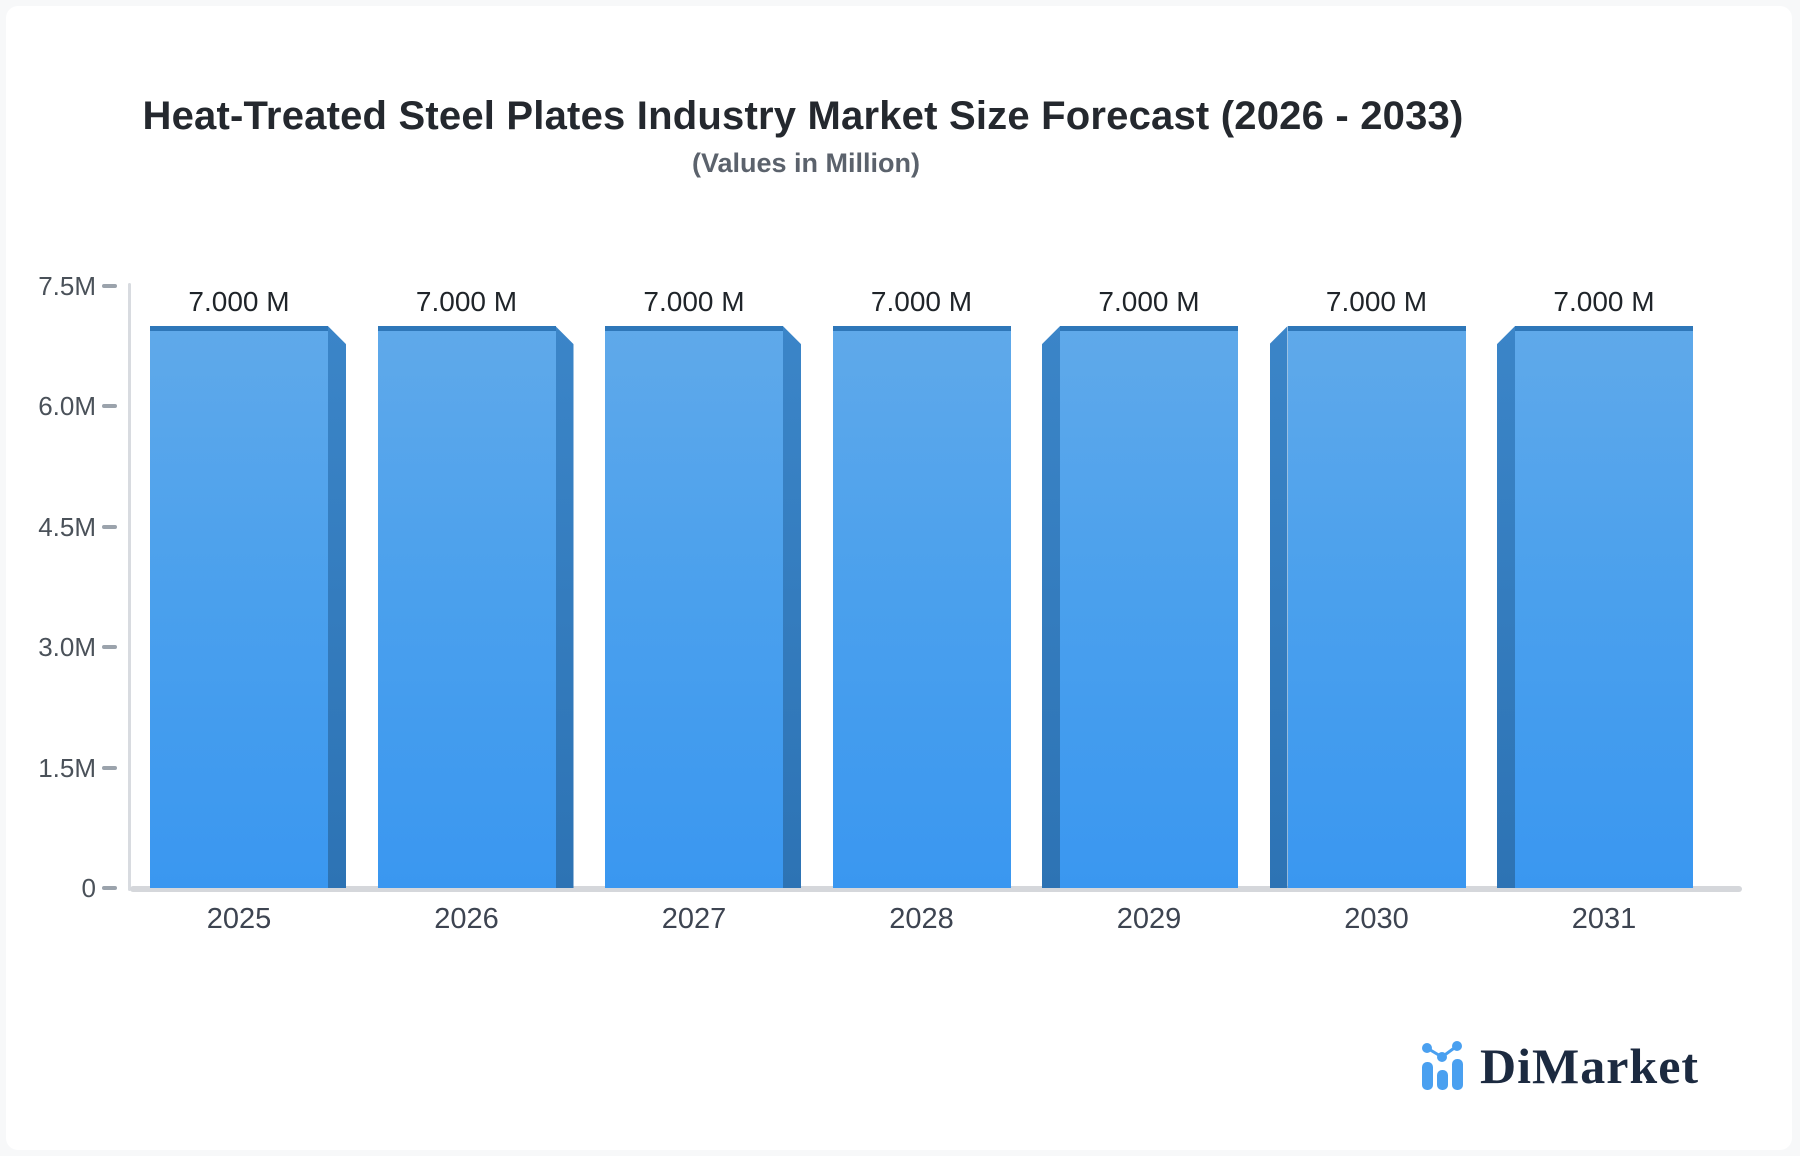 The height and width of the screenshot is (1156, 1800). I want to click on bar-2027, so click(694, 607).